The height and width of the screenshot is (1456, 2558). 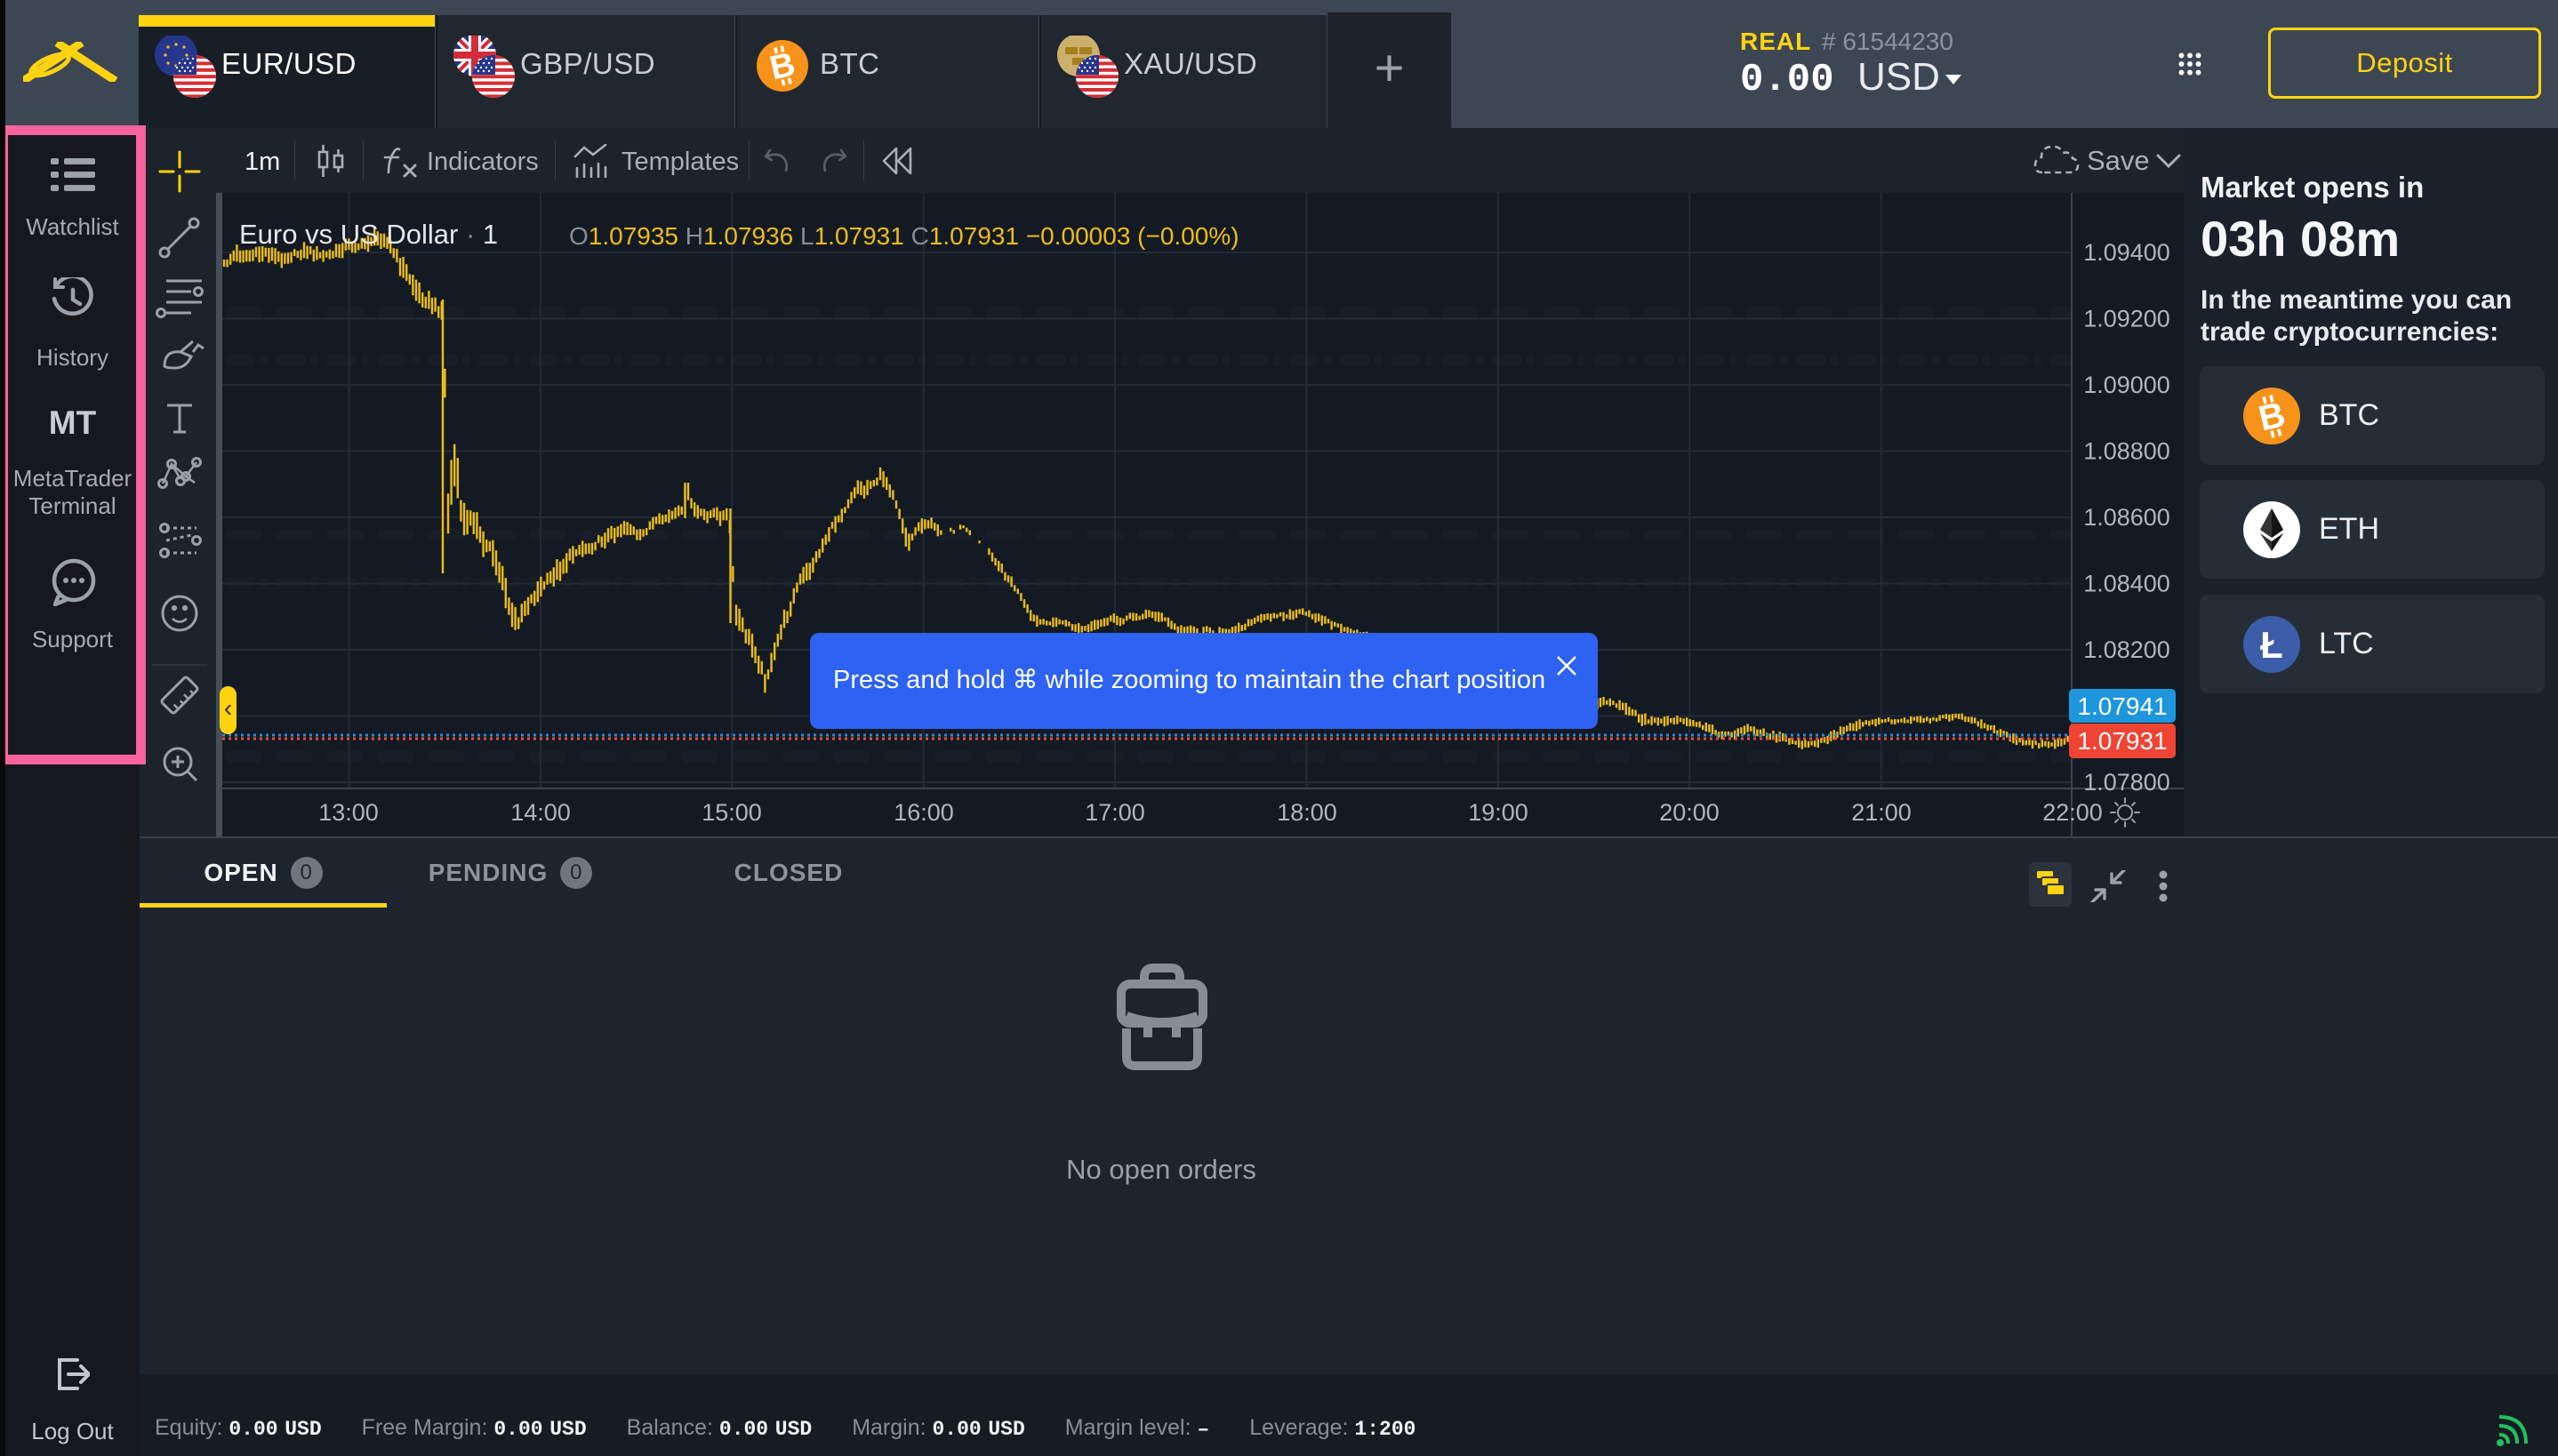 What do you see at coordinates (349, 812) in the screenshot?
I see `svg-text: 13:00` at bounding box center [349, 812].